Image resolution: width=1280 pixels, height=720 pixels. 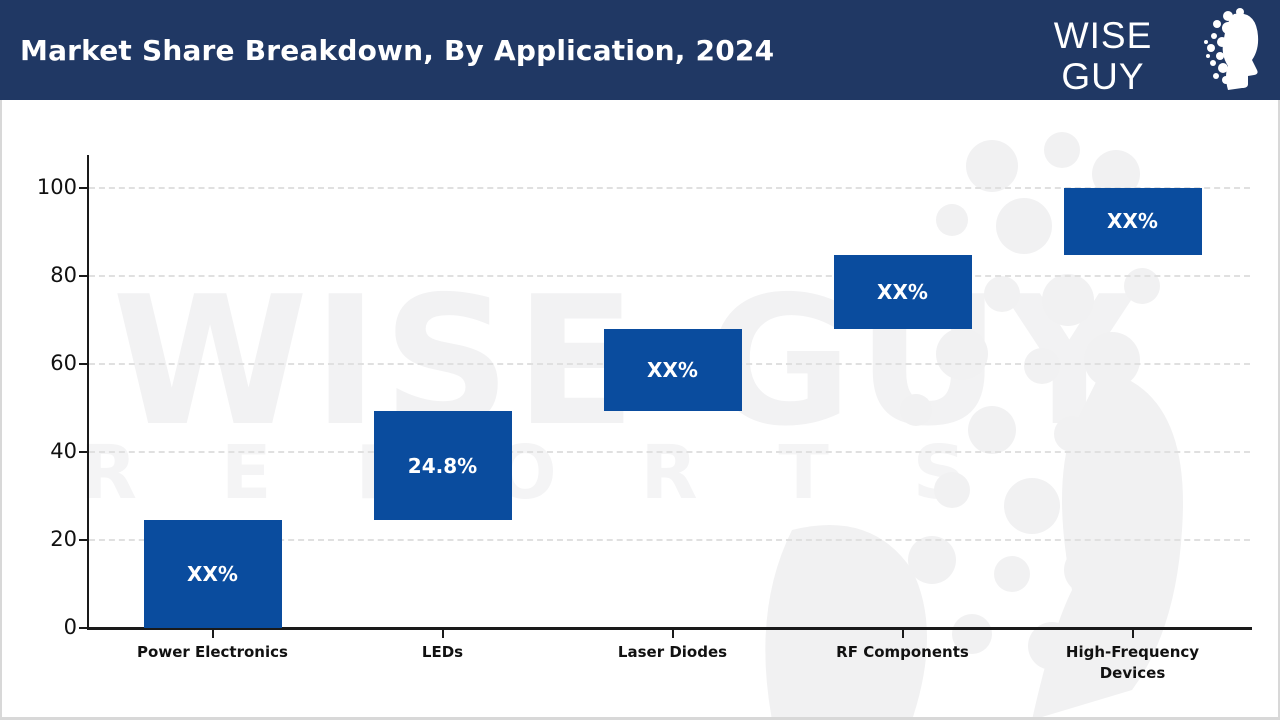 I want to click on y-axis-line, so click(x=88, y=392).